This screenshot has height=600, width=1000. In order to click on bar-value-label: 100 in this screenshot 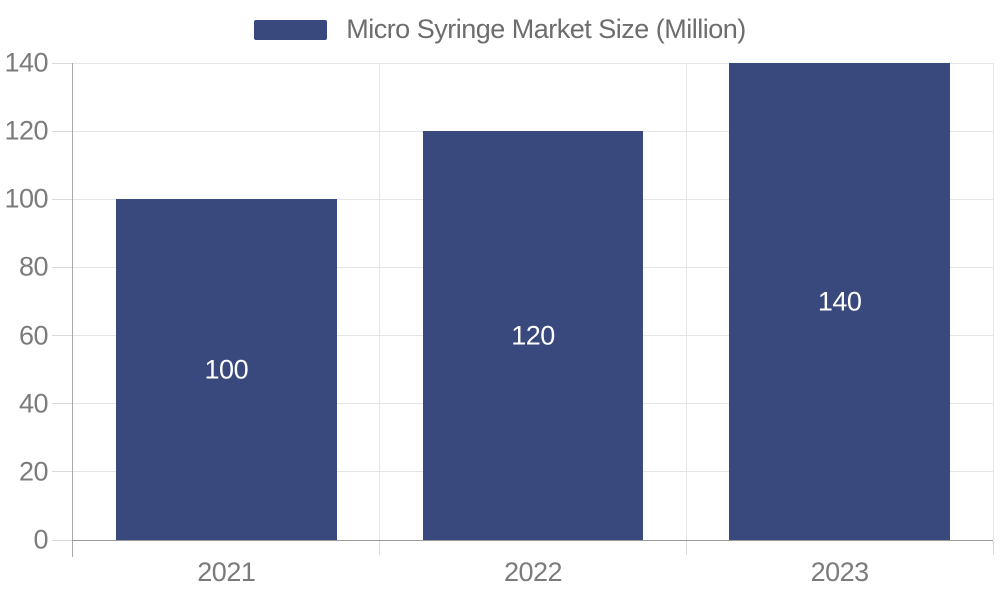, I will do `click(226, 369)`.